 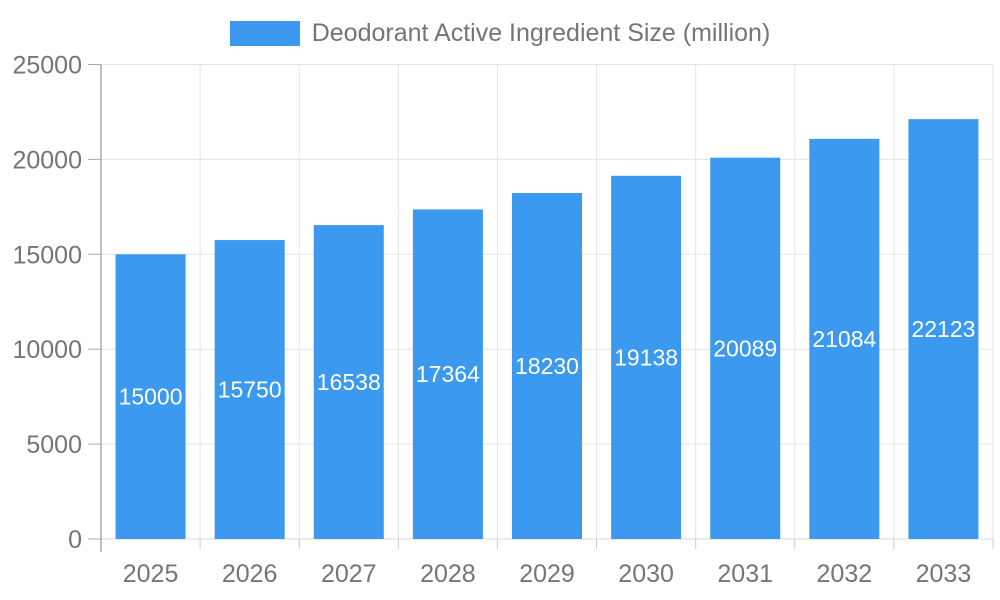 What do you see at coordinates (448, 574) in the screenshot?
I see `x-tick-label: 2028` at bounding box center [448, 574].